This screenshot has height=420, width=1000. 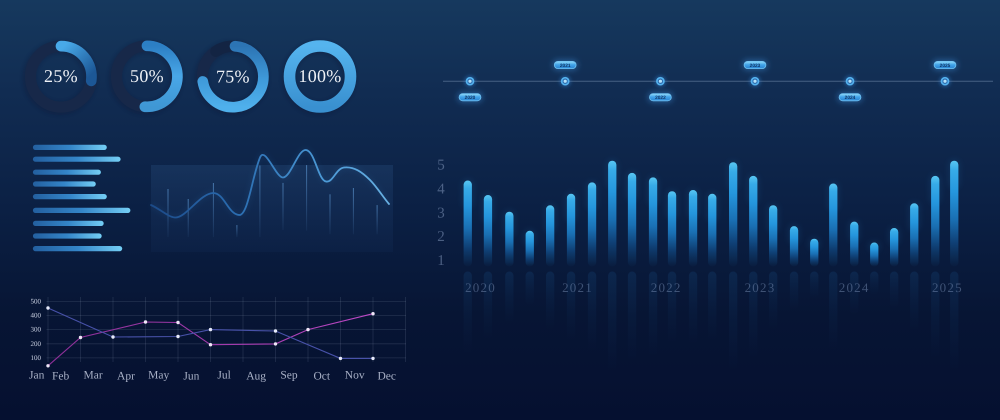 What do you see at coordinates (355, 376) in the screenshot?
I see `svg-text: Nov` at bounding box center [355, 376].